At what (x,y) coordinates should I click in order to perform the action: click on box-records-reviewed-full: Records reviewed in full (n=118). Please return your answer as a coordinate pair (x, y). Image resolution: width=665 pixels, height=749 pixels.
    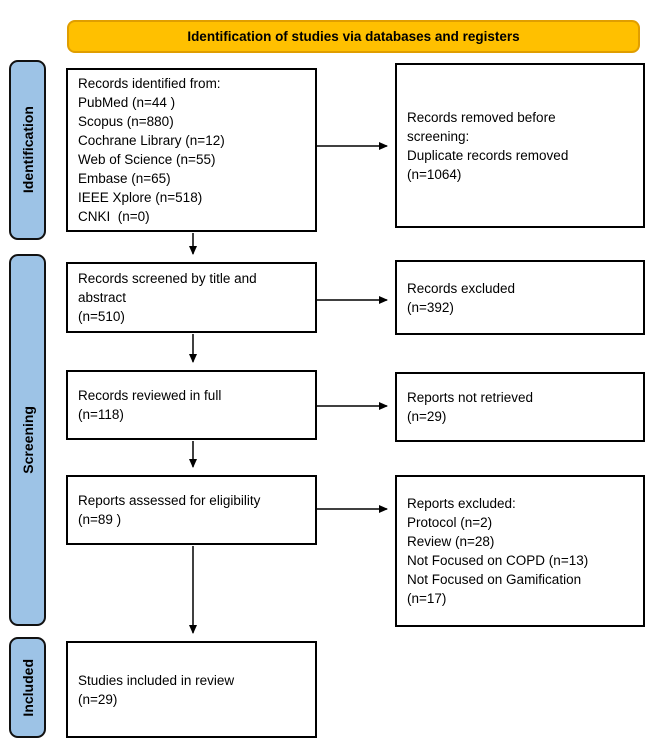
    Looking at the image, I should click on (191, 405).